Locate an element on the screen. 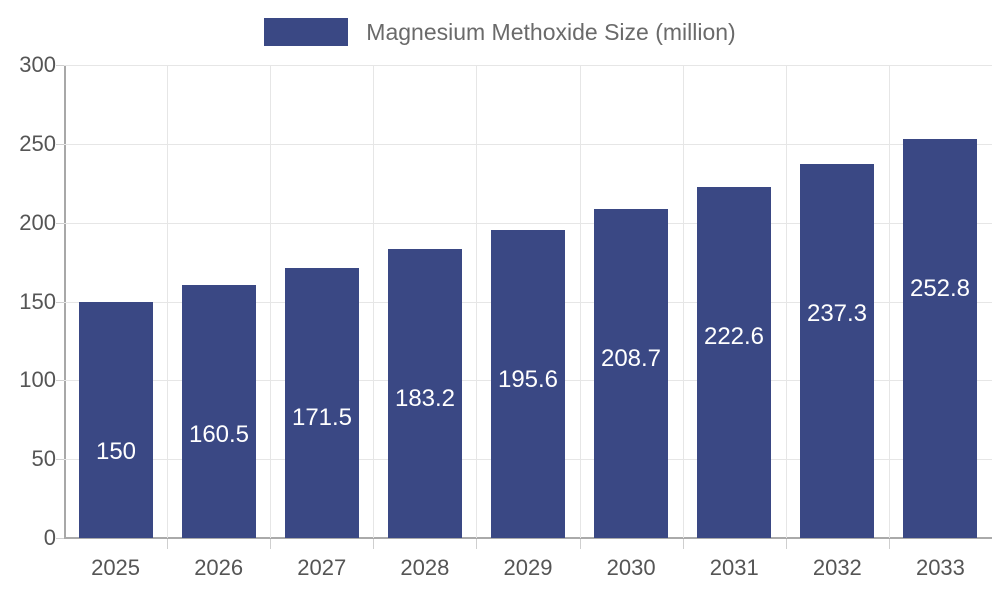 This screenshot has width=1000, height=600. bar: 237.3 is located at coordinates (837, 350).